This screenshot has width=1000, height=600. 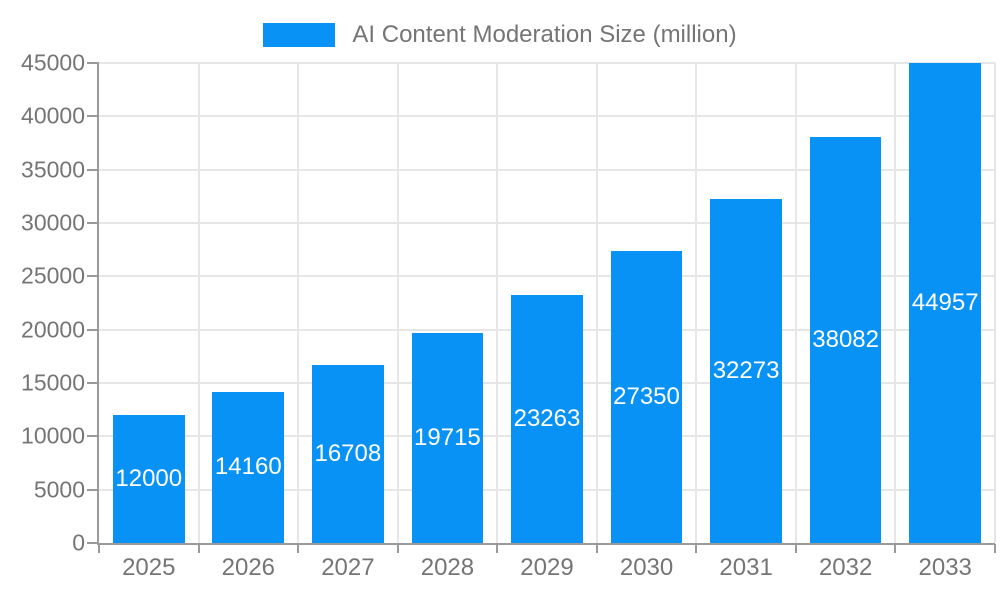 What do you see at coordinates (149, 321) in the screenshot?
I see `bar-slot: 12000 2025` at bounding box center [149, 321].